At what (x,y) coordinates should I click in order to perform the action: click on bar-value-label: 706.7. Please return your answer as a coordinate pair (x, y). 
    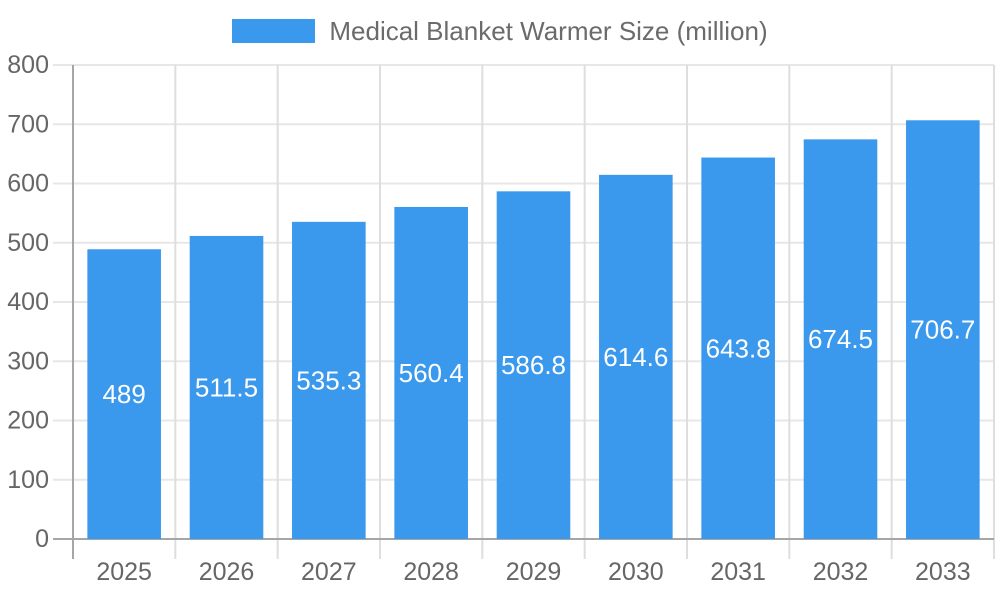
    Looking at the image, I should click on (942, 330).